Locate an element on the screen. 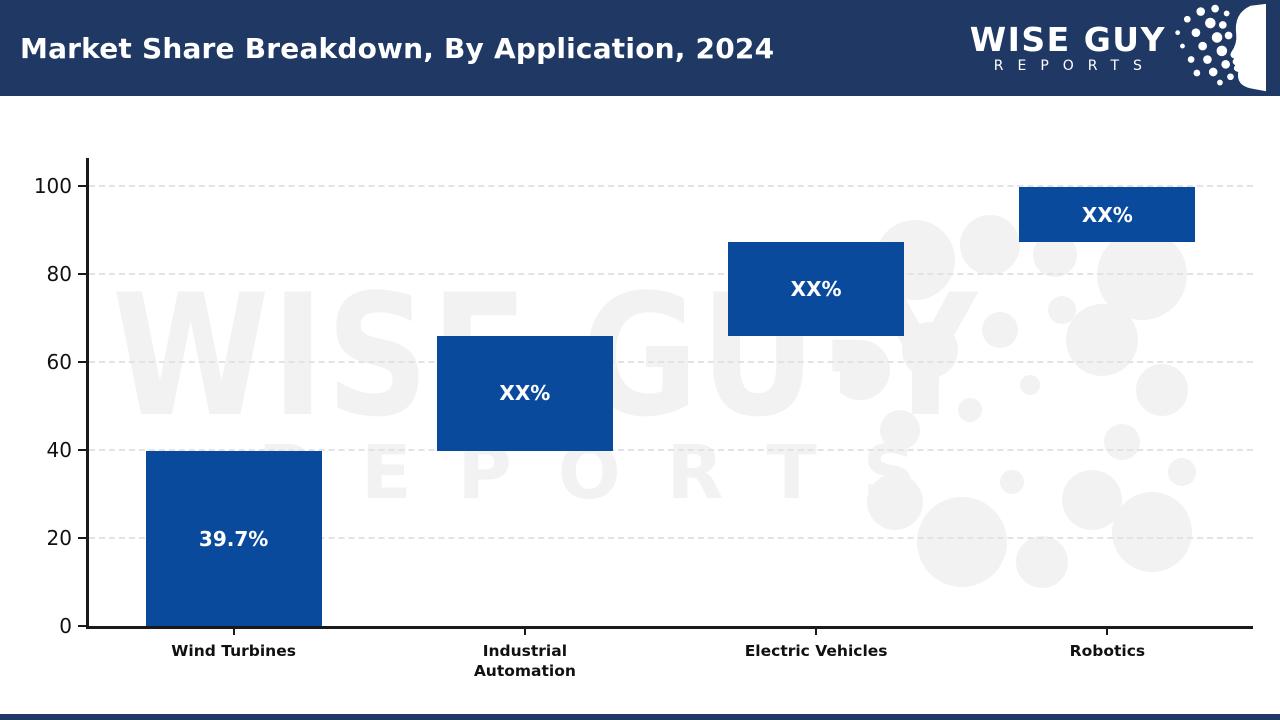 This screenshot has width=1280, height=720. brand-name: WISE GUY is located at coordinates (1067, 39).